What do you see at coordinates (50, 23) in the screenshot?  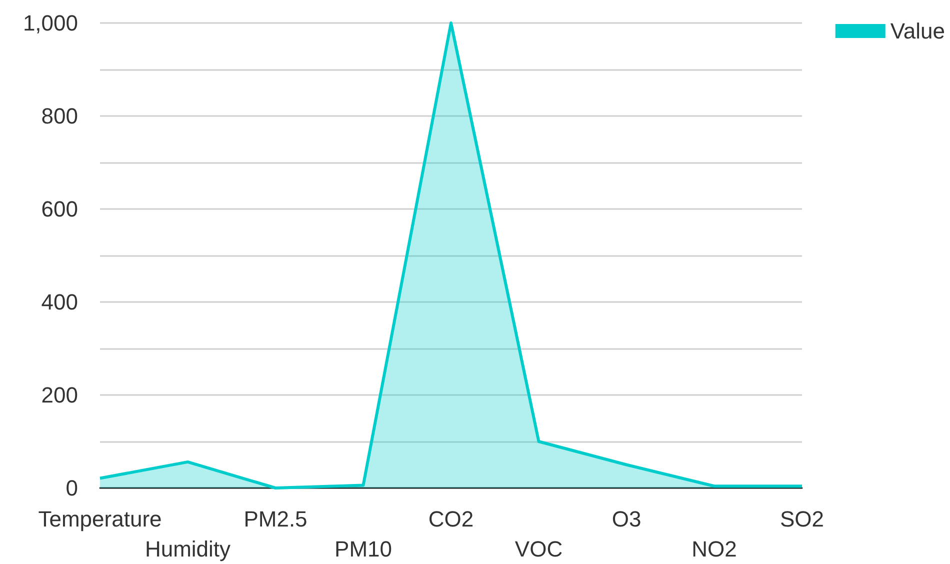 I see `y-tick-label: 1,000` at bounding box center [50, 23].